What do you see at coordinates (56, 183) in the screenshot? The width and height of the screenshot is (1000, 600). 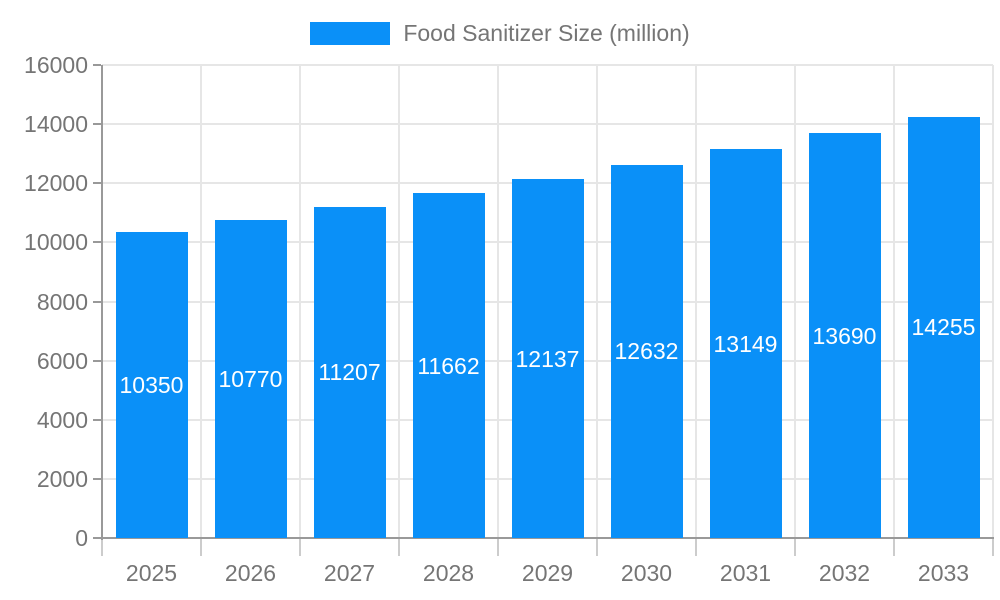 I see `y-tick-label: 12000` at bounding box center [56, 183].